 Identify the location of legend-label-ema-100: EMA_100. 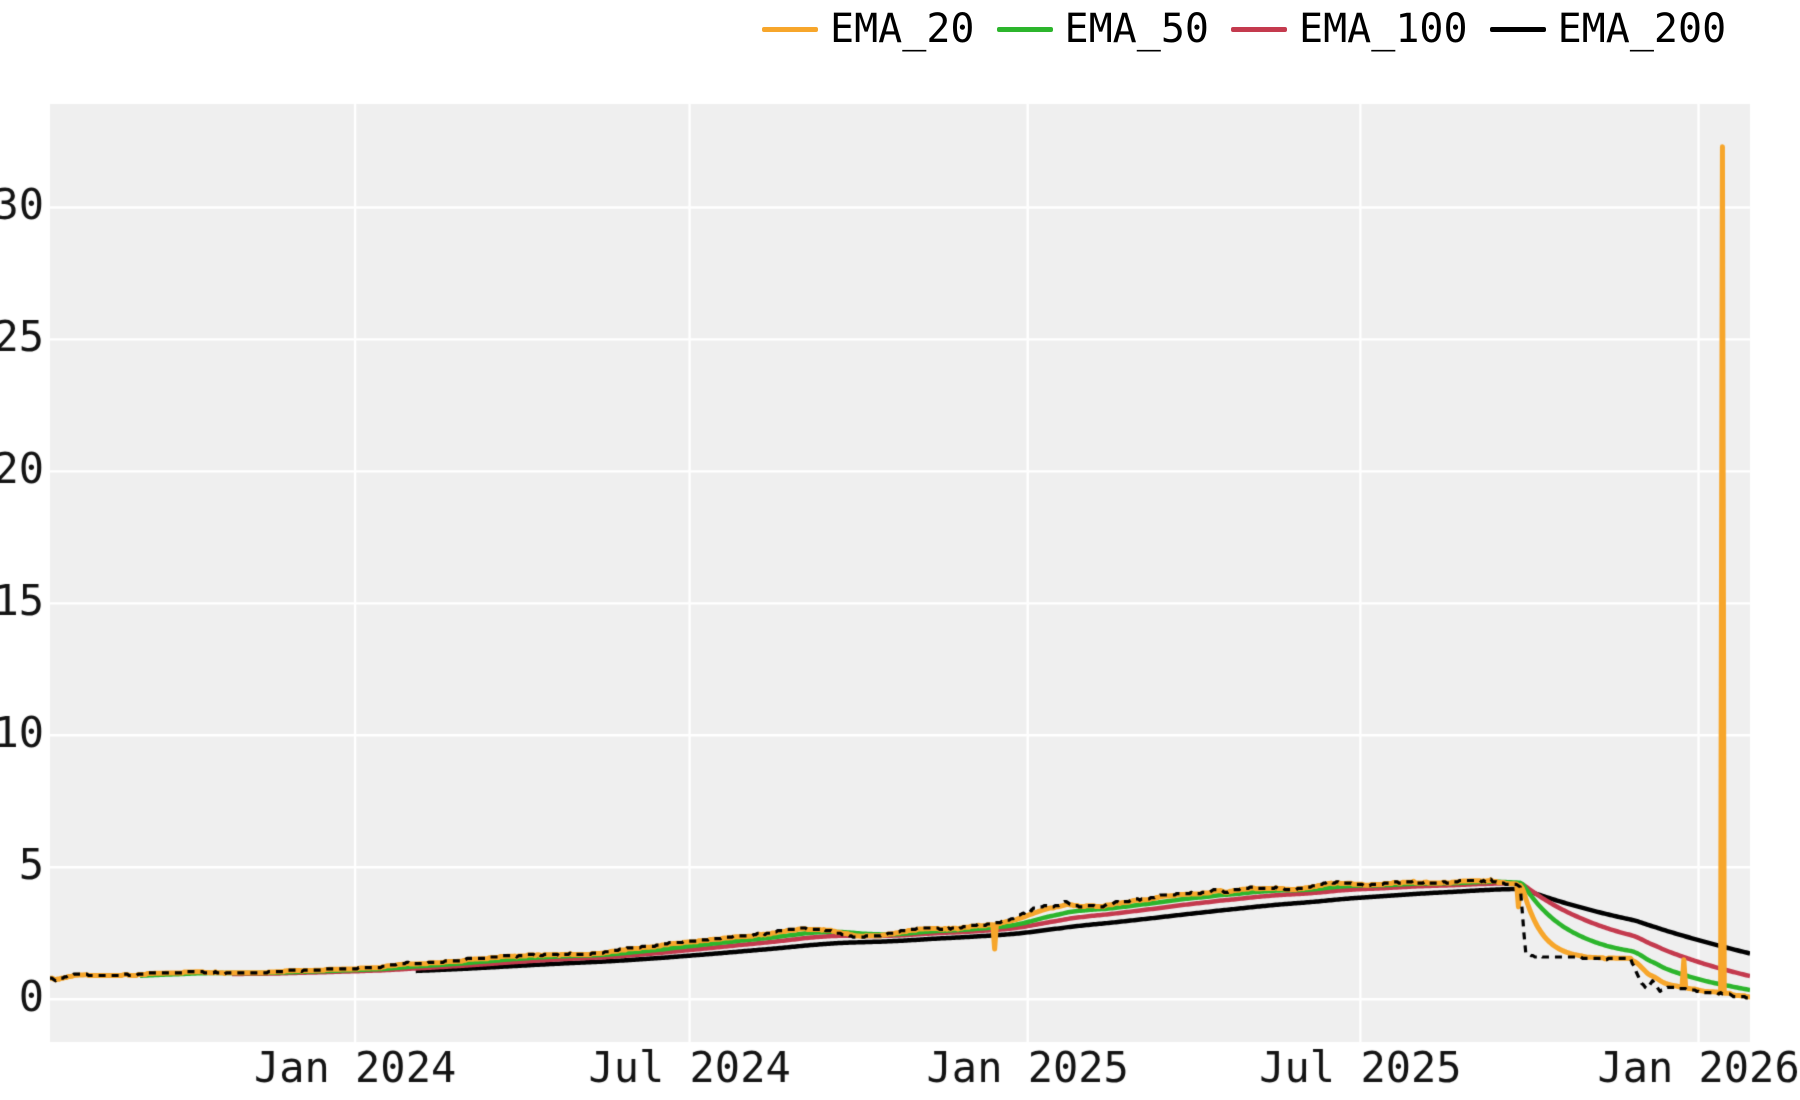
(1383, 29).